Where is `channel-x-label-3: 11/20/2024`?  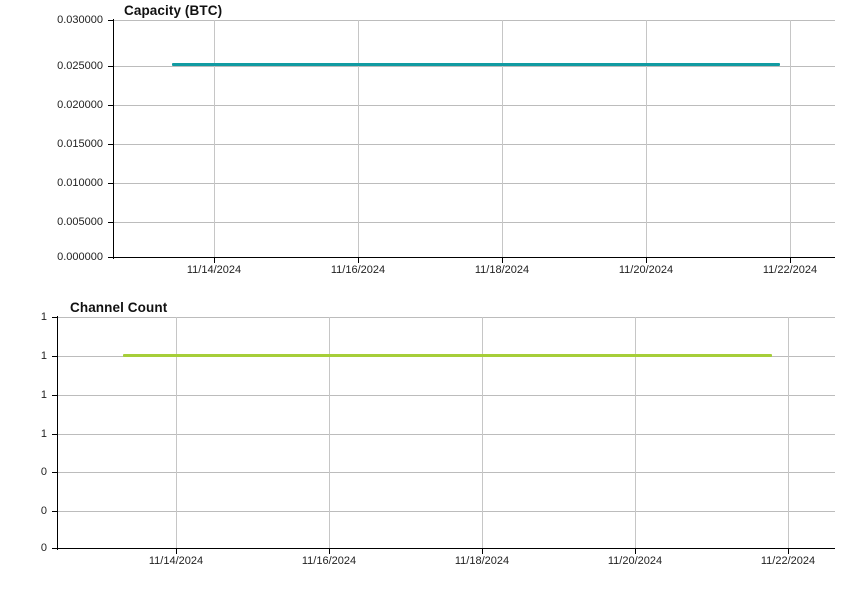
channel-x-label-3: 11/20/2024 is located at coordinates (635, 561).